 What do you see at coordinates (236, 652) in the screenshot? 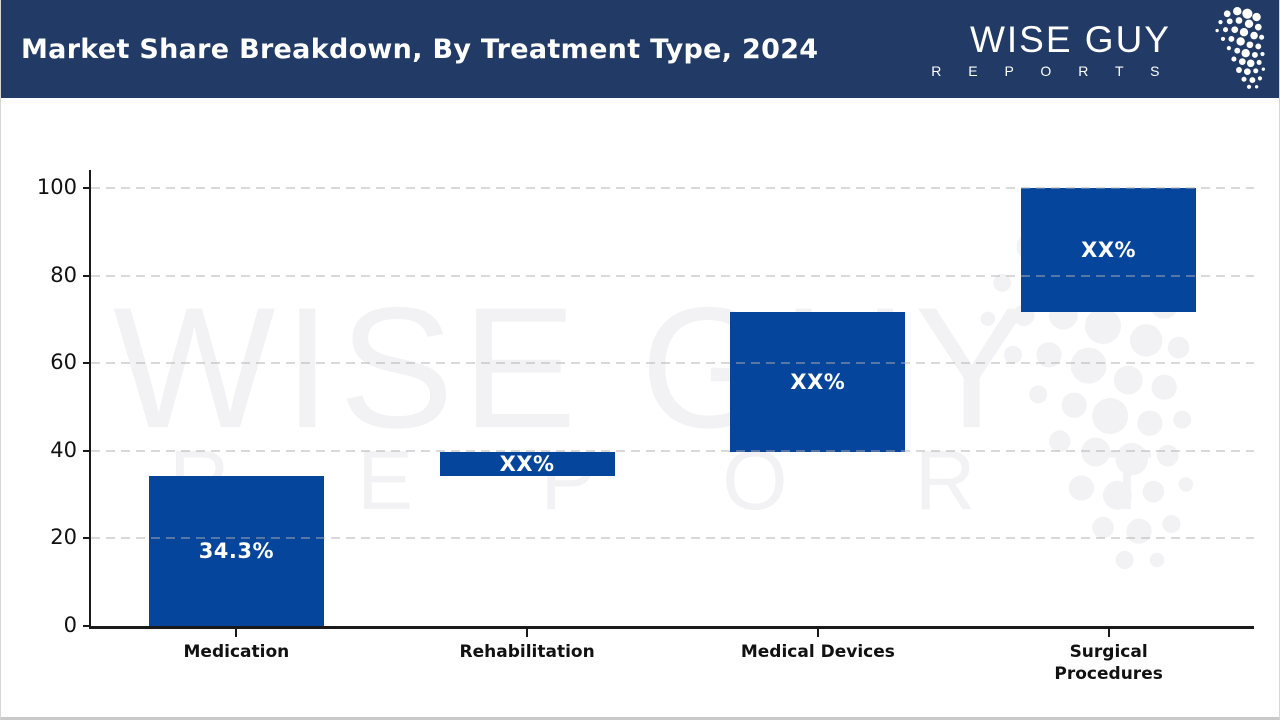
I see `x-category-label: Medication` at bounding box center [236, 652].